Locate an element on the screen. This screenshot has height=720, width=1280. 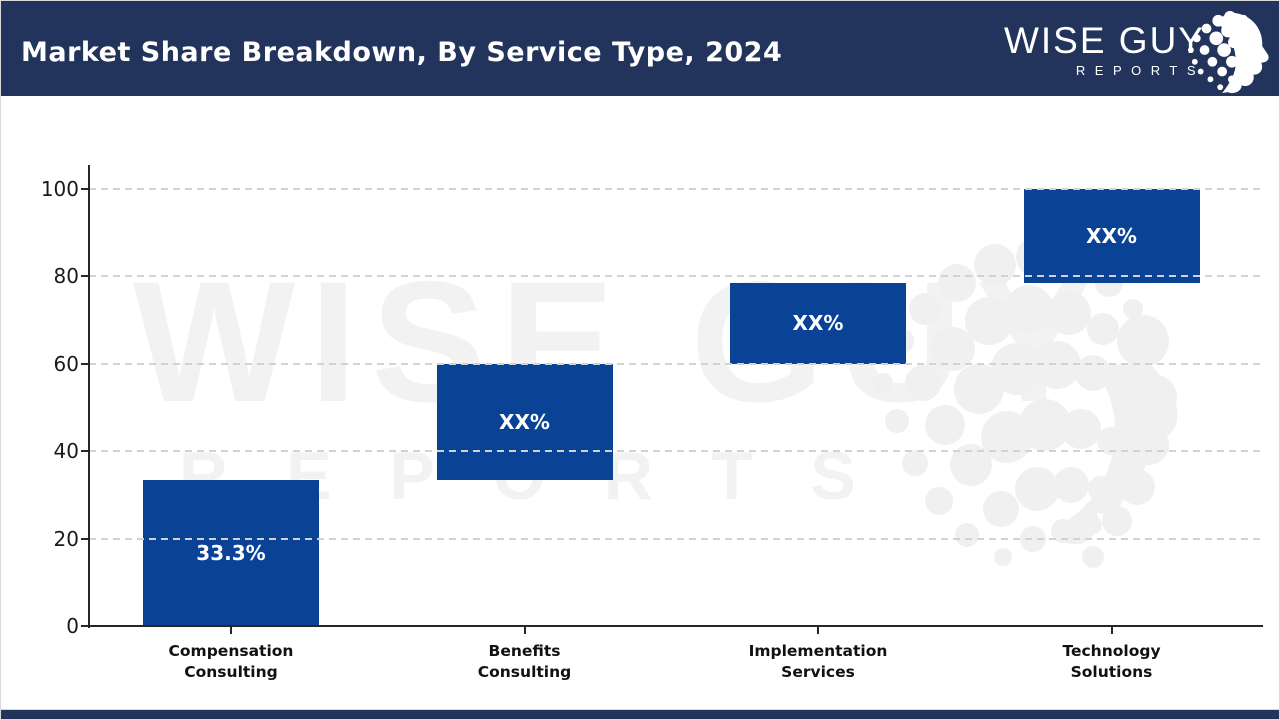
brand-logo: WISE GUY REPORTS is located at coordinates (1138, 50).